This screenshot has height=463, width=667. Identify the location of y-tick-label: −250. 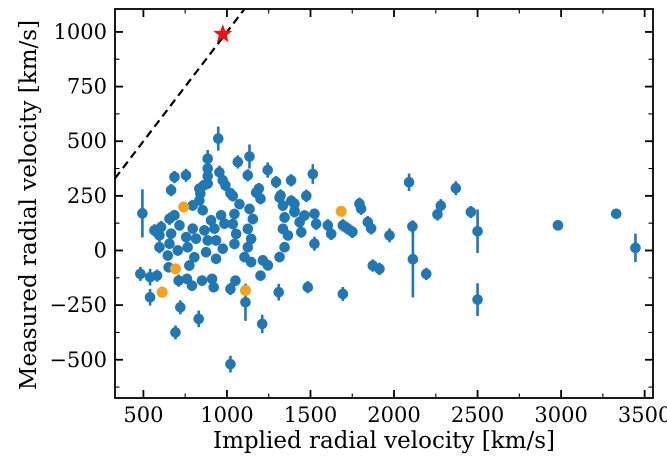
(78, 305).